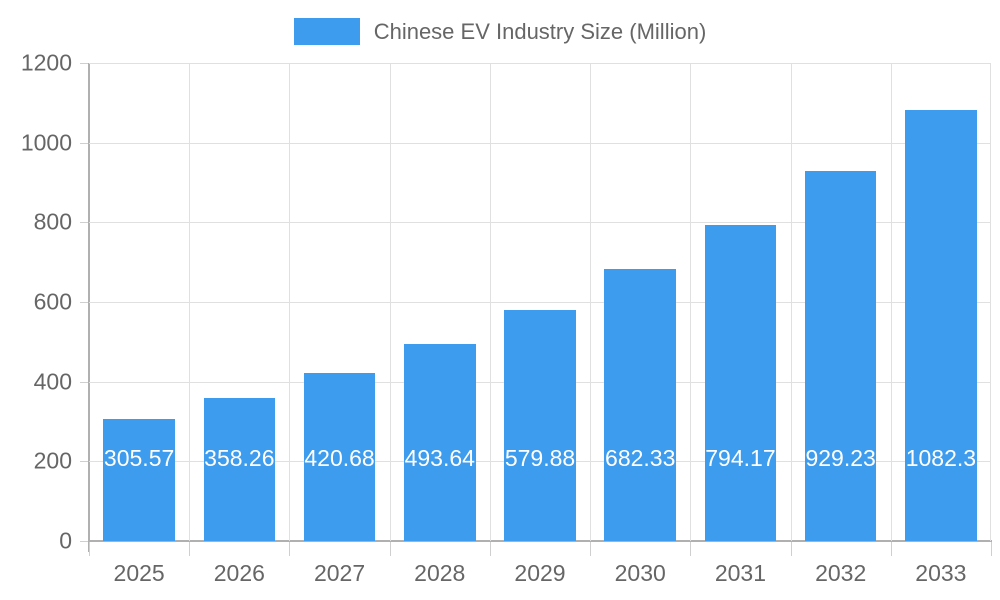  Describe the element at coordinates (640, 573) in the screenshot. I see `x-axis-tick-label: 2030` at that location.